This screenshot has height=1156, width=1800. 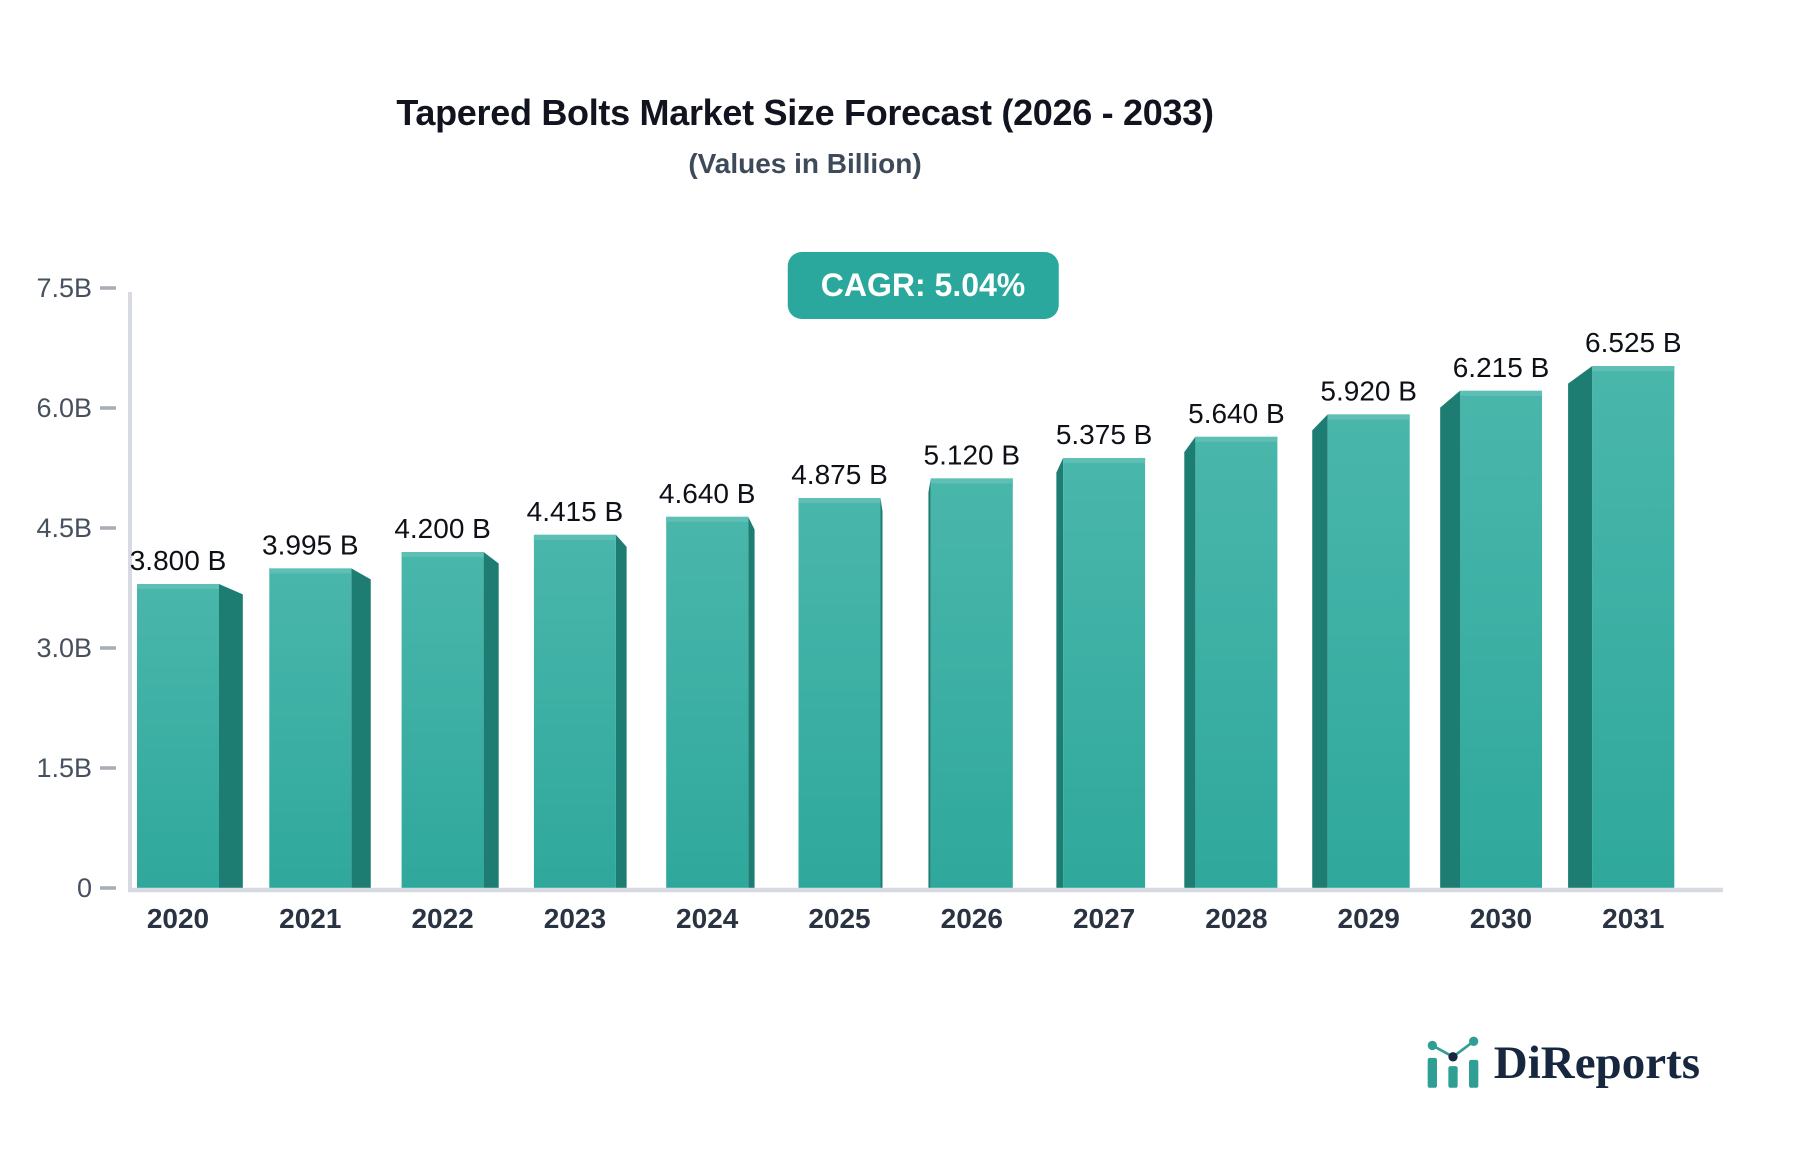 What do you see at coordinates (839, 474) in the screenshot?
I see `value-label: 4.875 B` at bounding box center [839, 474].